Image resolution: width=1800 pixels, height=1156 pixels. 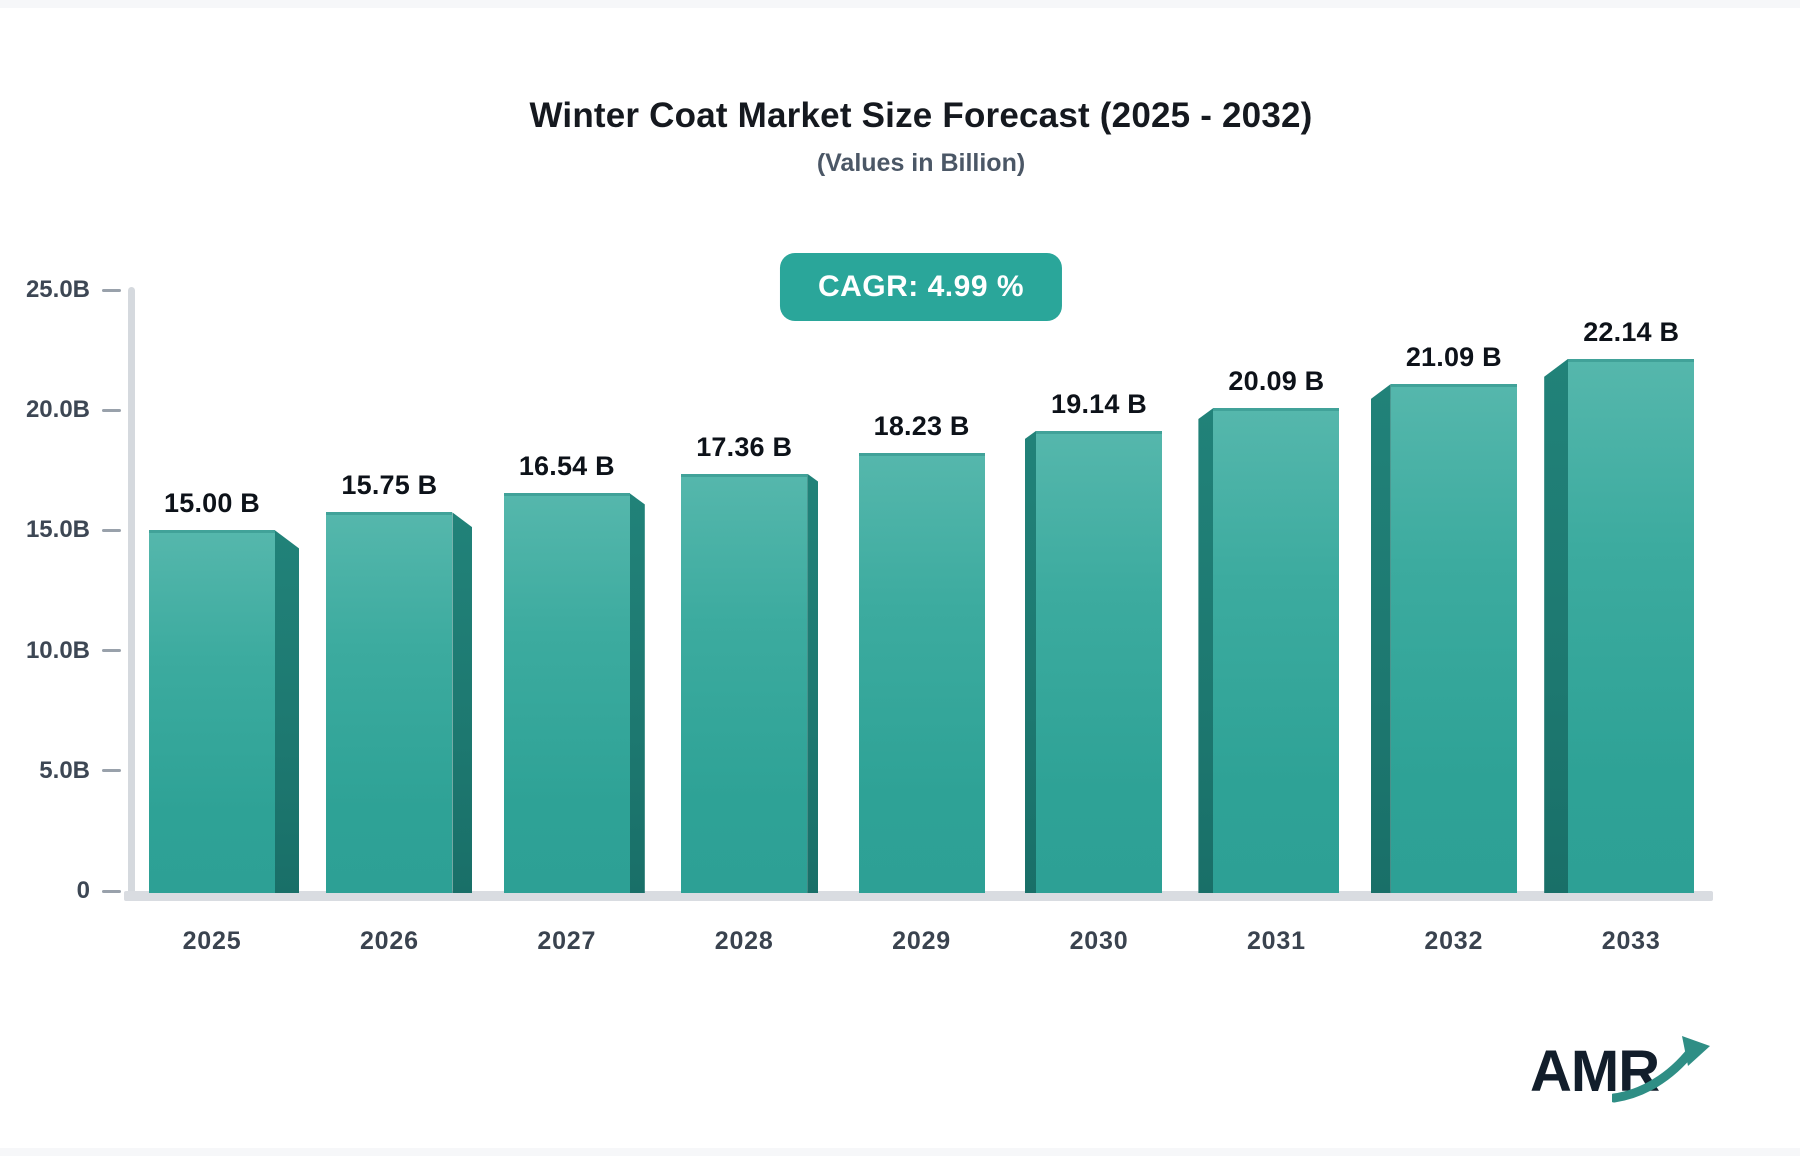 I want to click on x-tick-label: 2029, so click(x=921, y=941).